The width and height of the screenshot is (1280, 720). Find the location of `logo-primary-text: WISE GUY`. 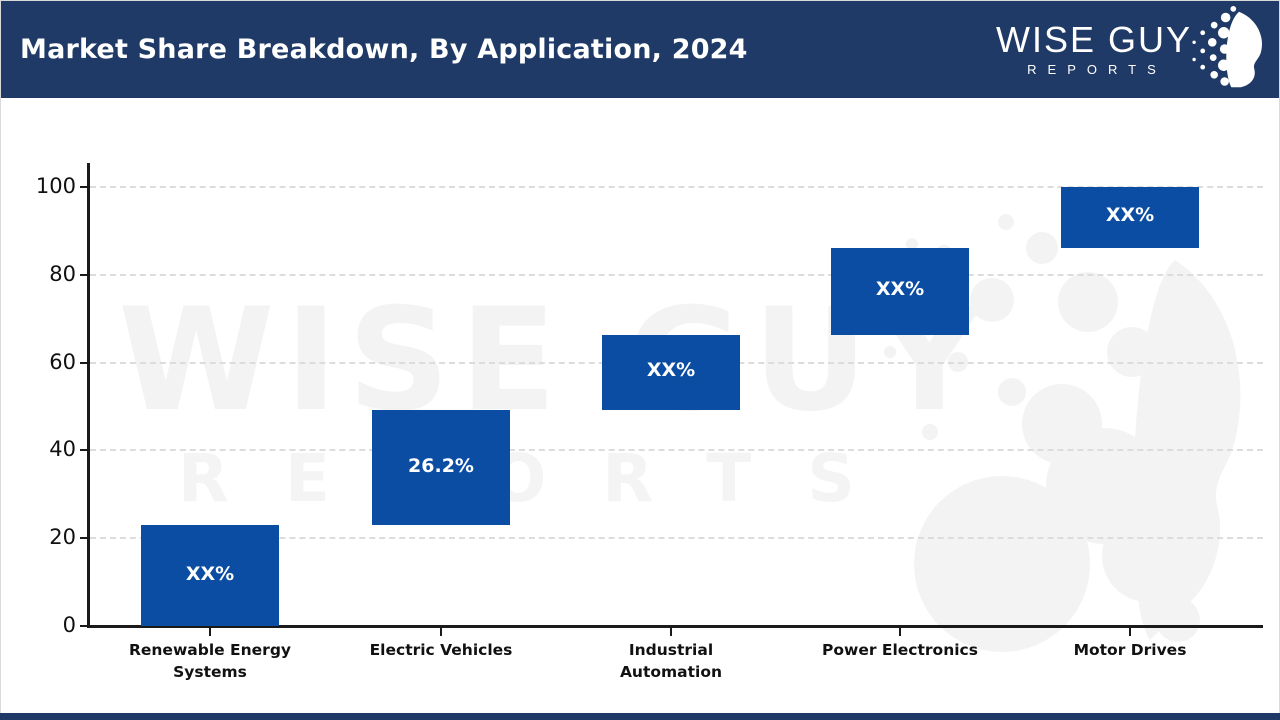

logo-primary-text: WISE GUY is located at coordinates (1093, 39).